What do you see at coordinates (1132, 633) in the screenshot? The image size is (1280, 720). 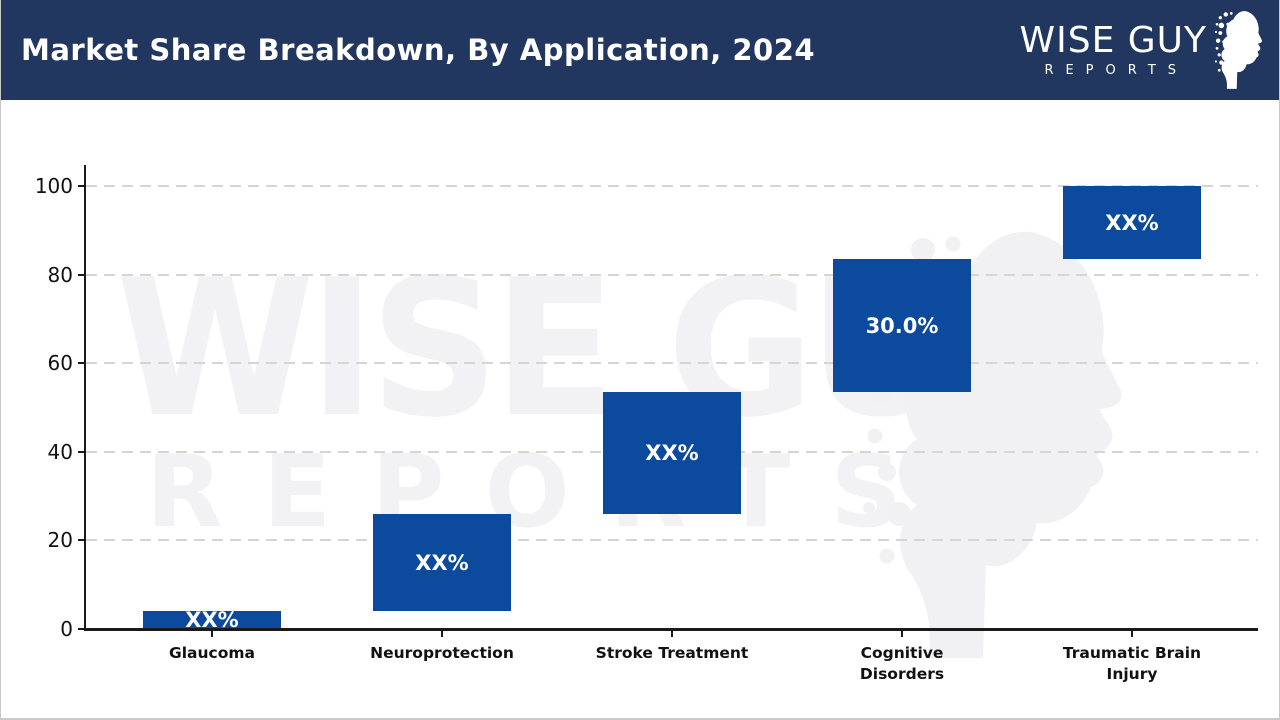 I see `x-tick-mark-traumatic-brain-injury` at bounding box center [1132, 633].